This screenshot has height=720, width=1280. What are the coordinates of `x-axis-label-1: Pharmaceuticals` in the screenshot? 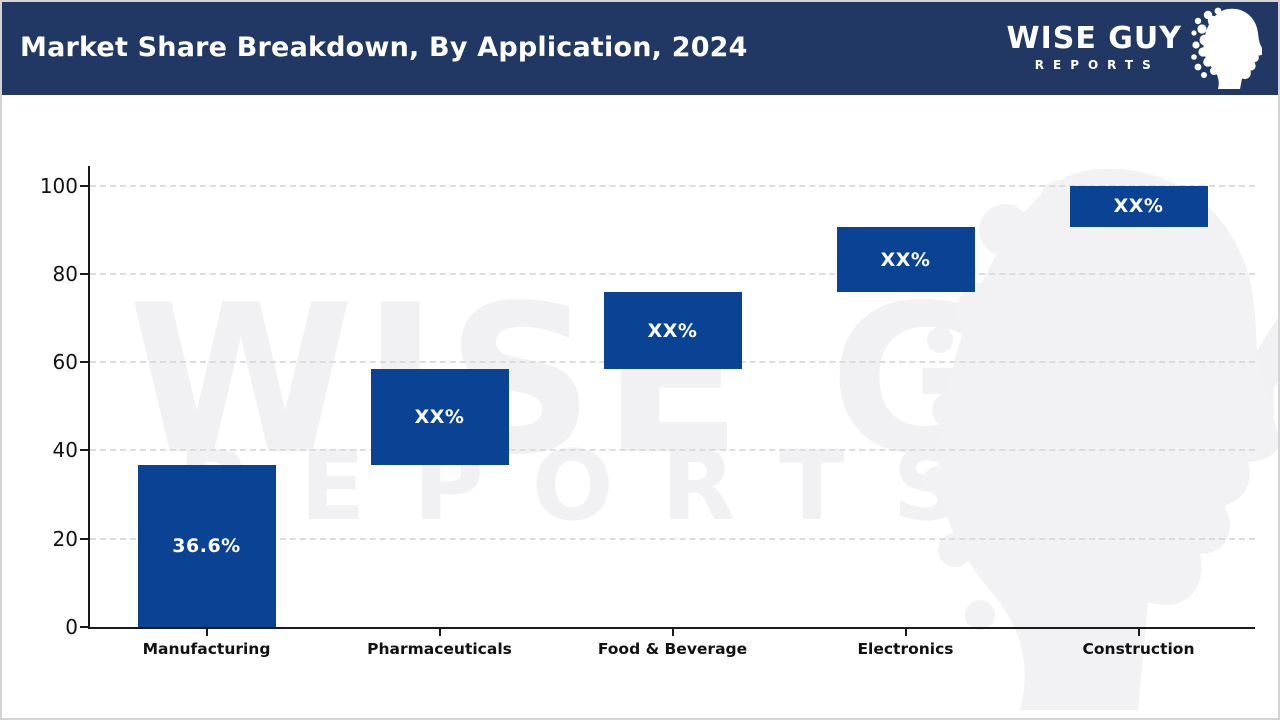 It's located at (439, 649).